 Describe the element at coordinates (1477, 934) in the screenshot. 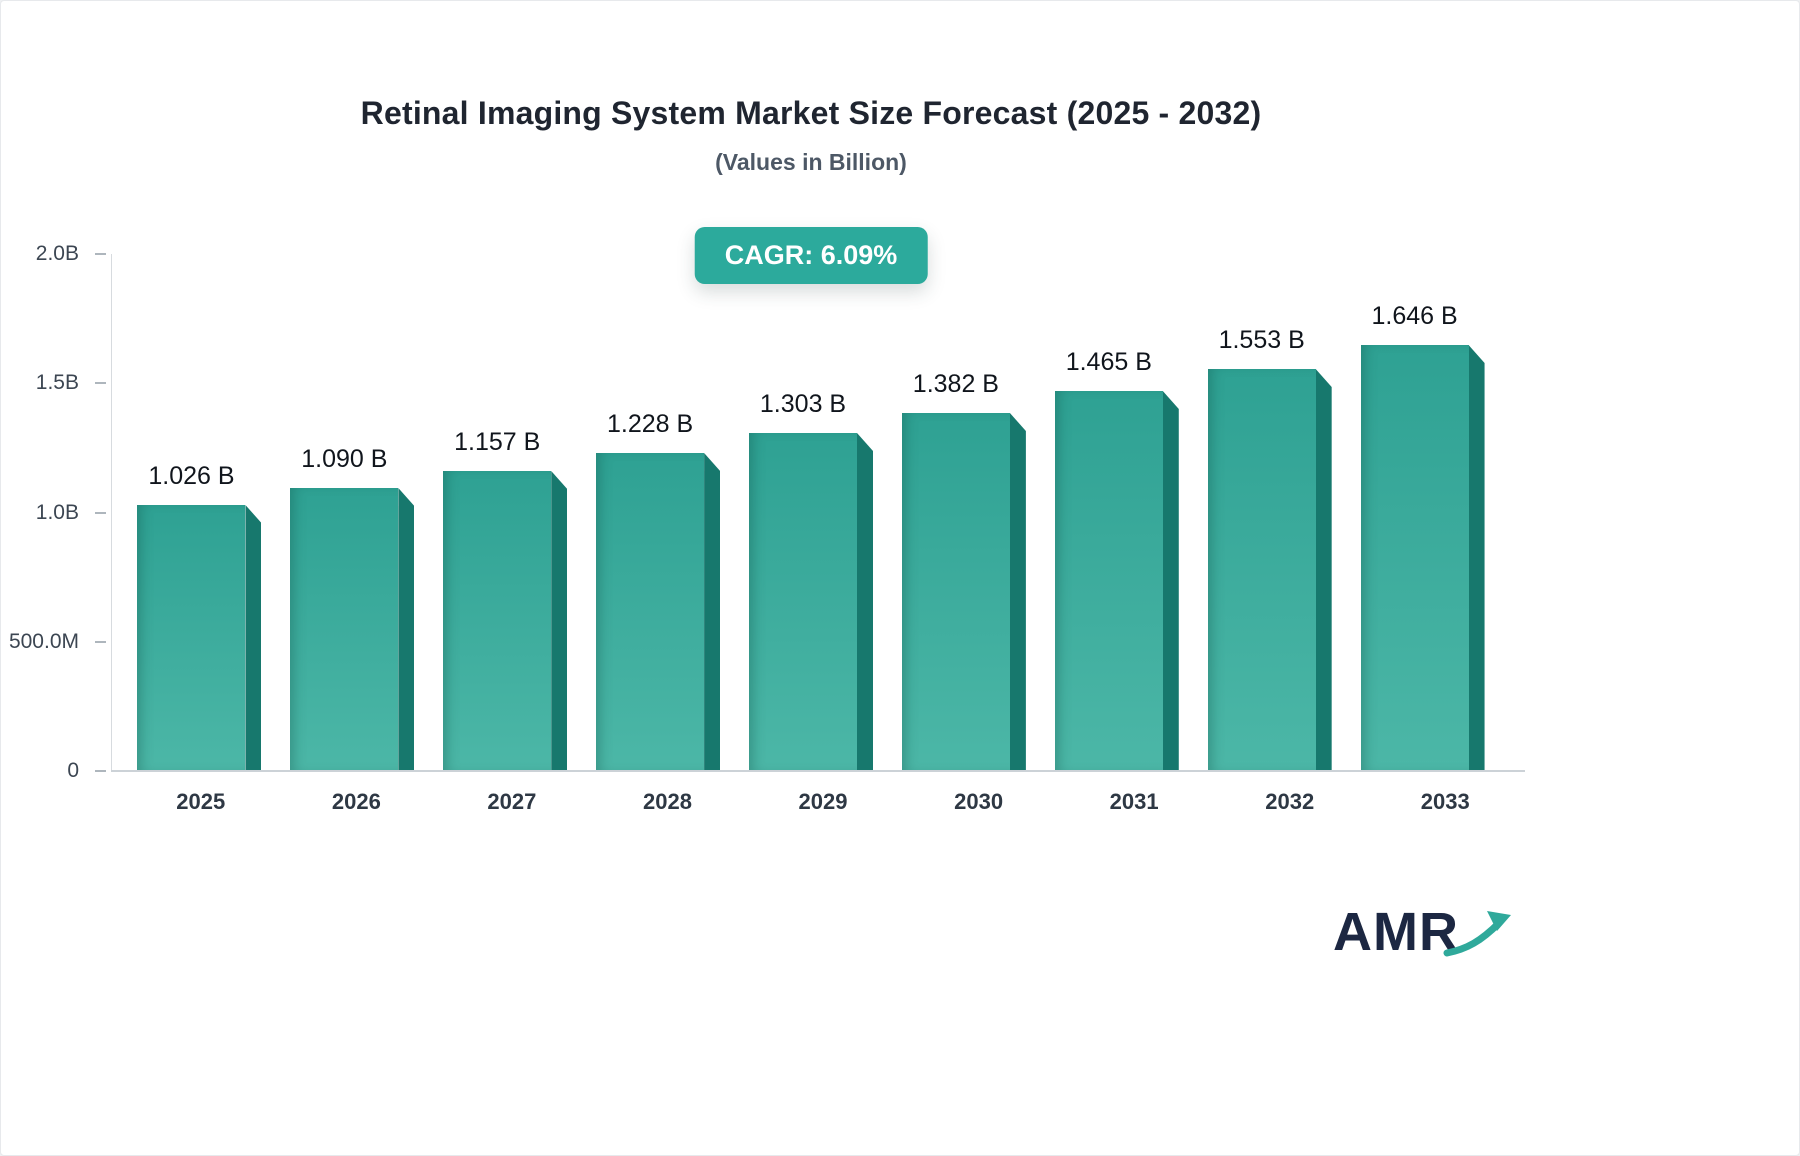

I see `growth-arrow-icon` at that location.